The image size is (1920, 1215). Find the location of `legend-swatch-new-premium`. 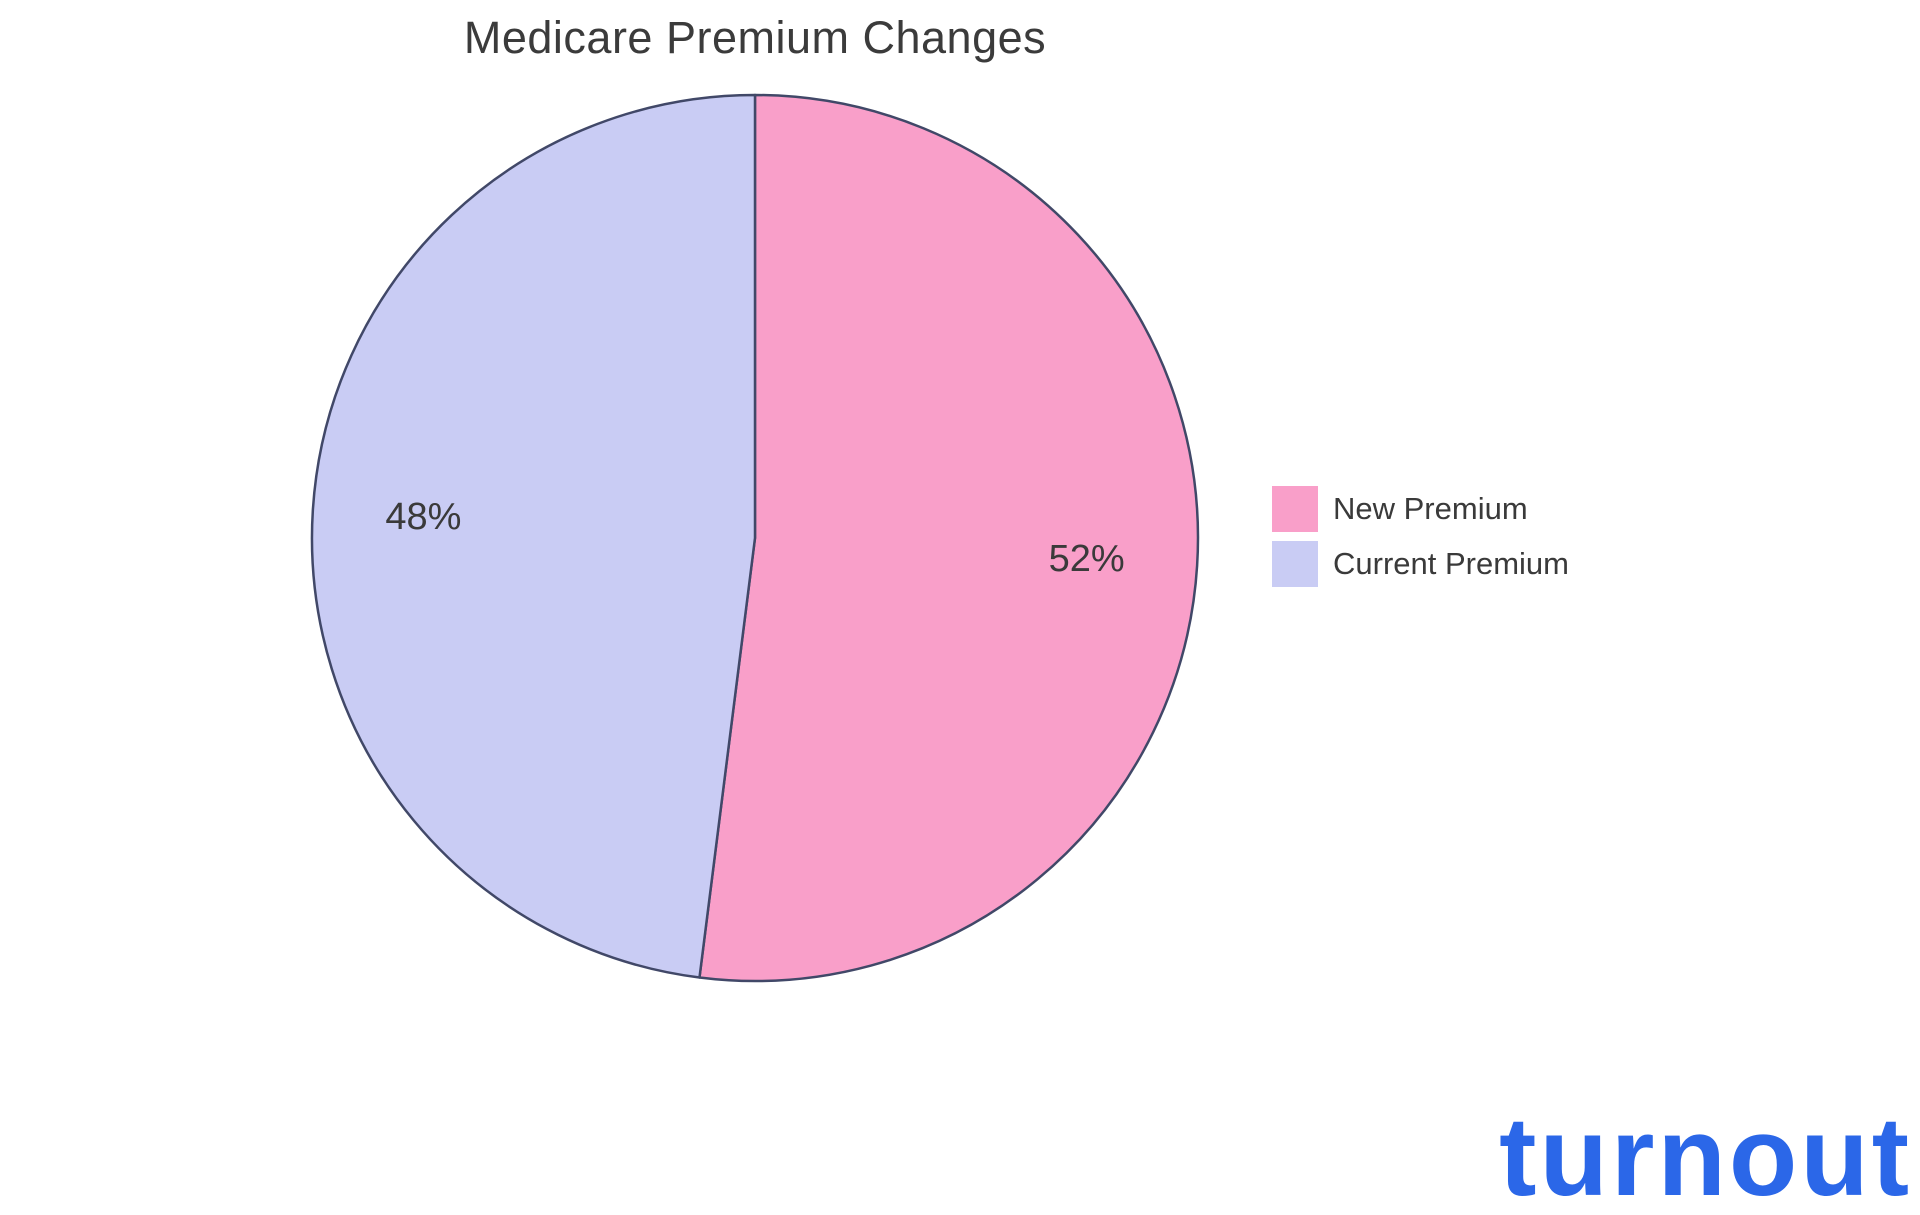

legend-swatch-new-premium is located at coordinates (1295, 509).